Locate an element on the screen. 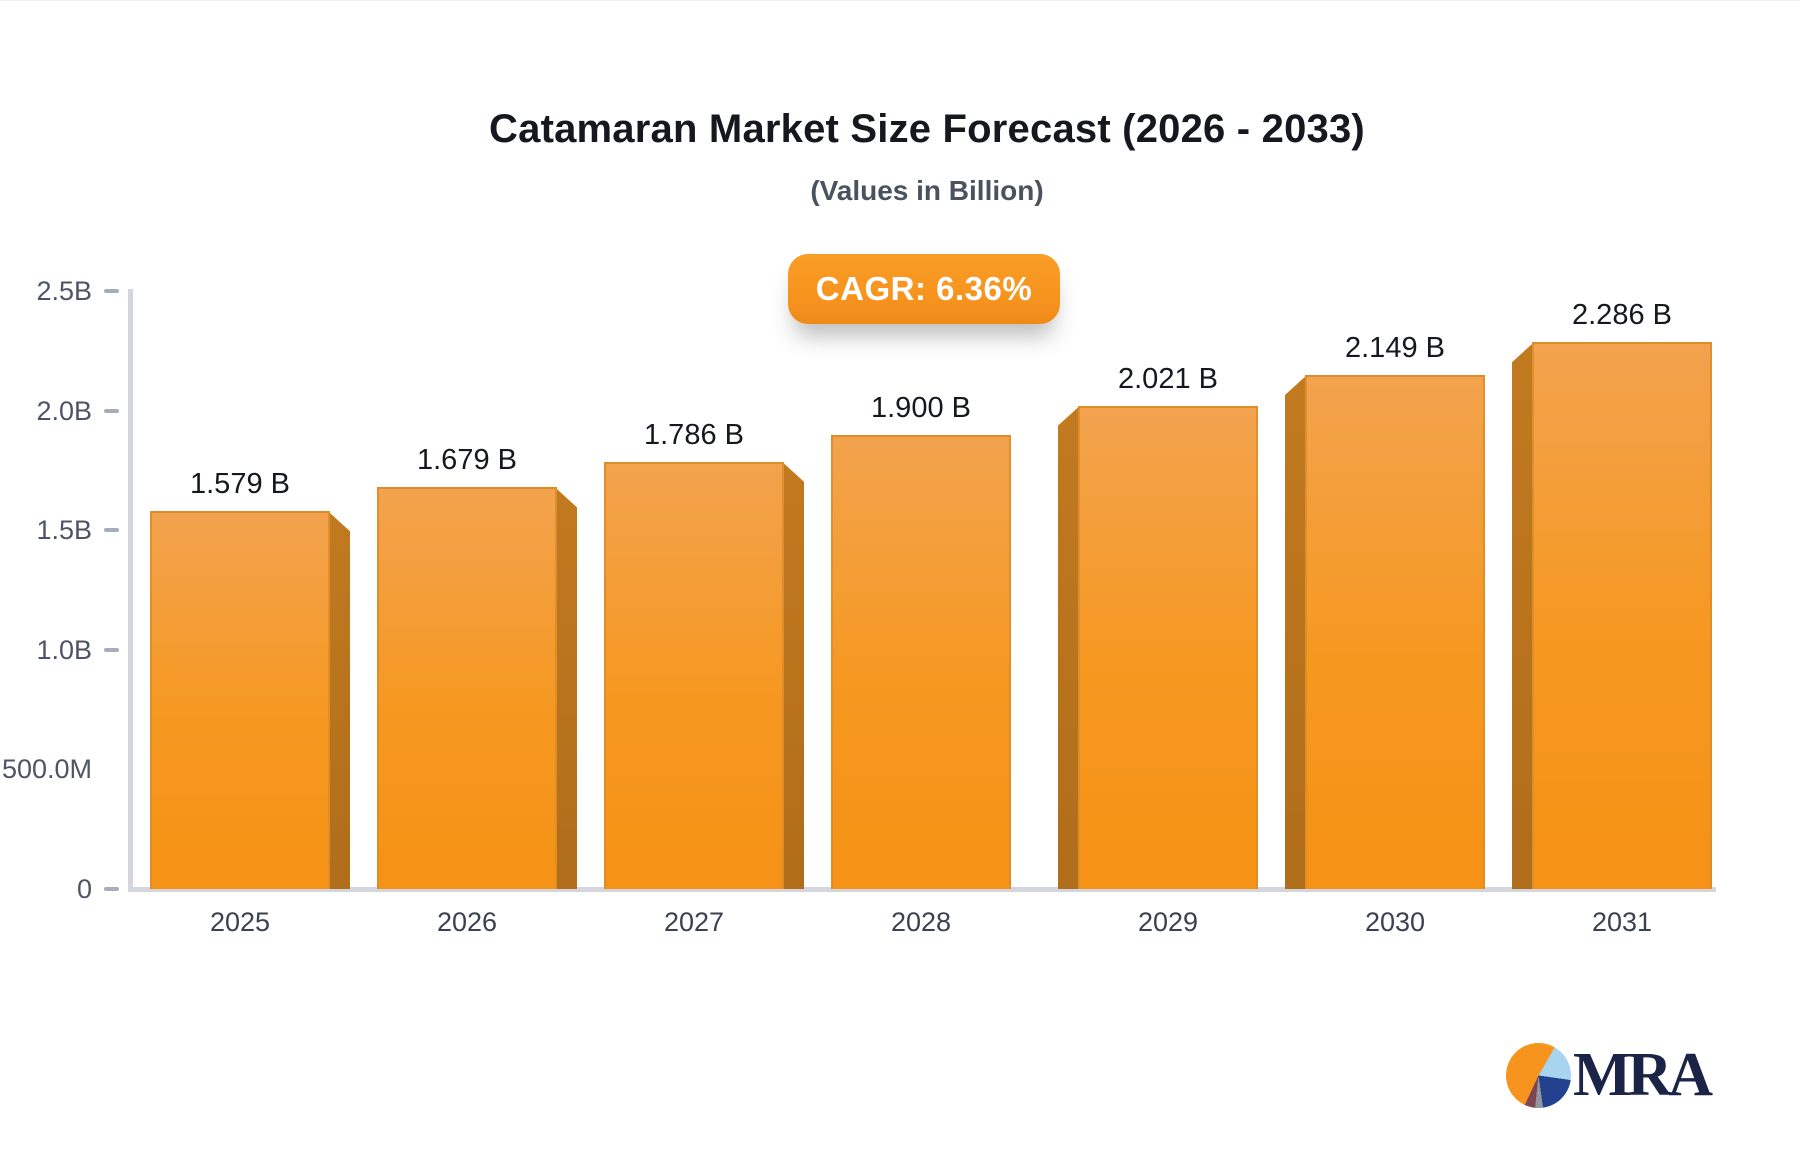 Image resolution: width=1800 pixels, height=1157 pixels. y-axis-line is located at coordinates (130, 589).